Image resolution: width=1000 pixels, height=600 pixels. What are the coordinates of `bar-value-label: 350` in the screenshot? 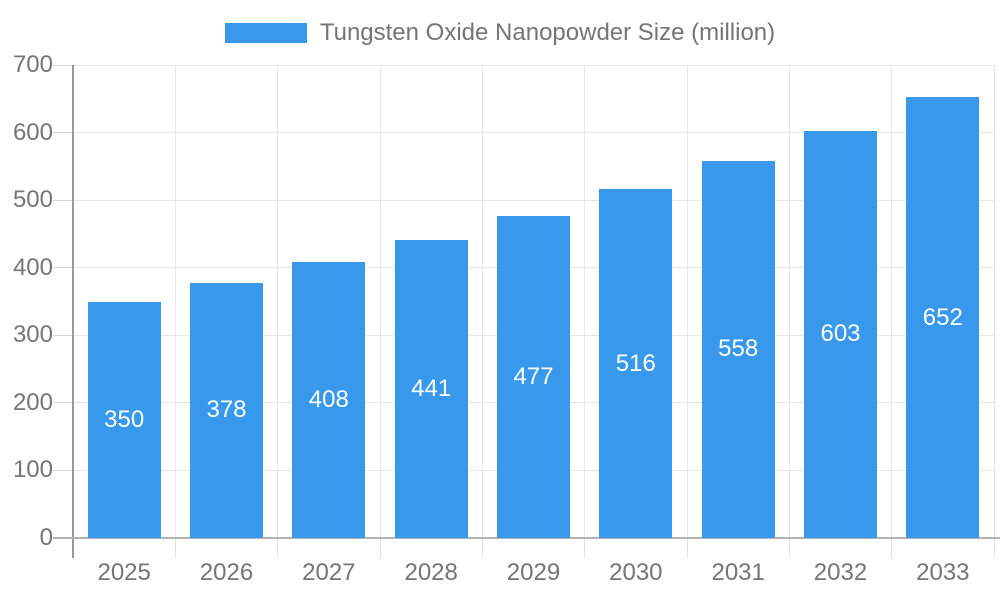 It's located at (124, 419).